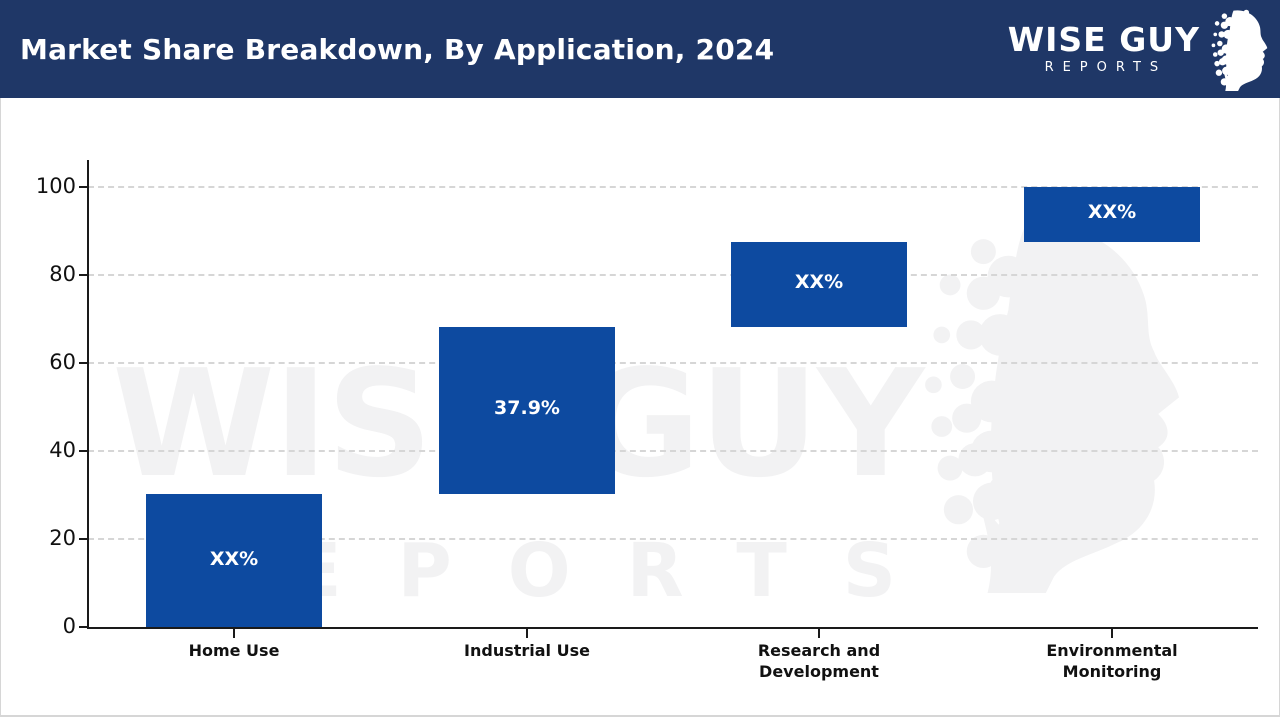  What do you see at coordinates (672, 628) in the screenshot?
I see `x-axis-line` at bounding box center [672, 628].